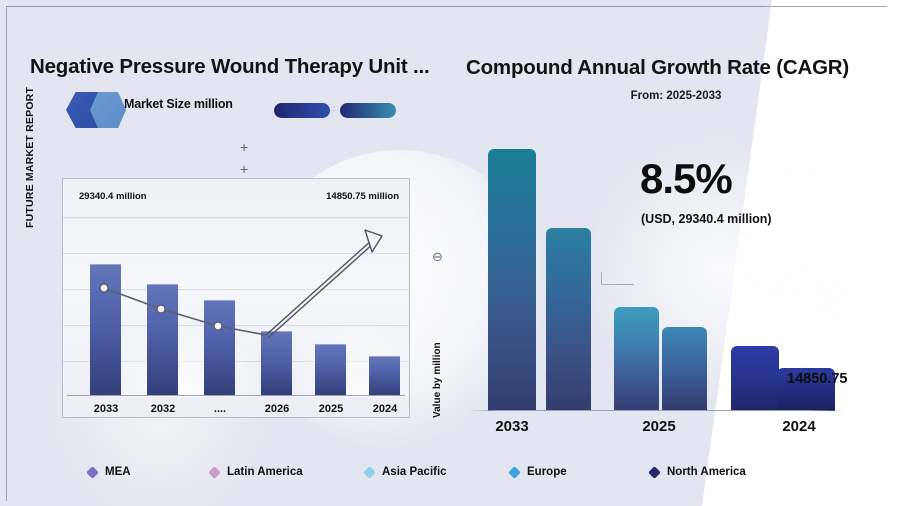 This screenshot has height=506, width=900. What do you see at coordinates (547, 472) in the screenshot?
I see `legend-label-europe: Europe` at bounding box center [547, 472].